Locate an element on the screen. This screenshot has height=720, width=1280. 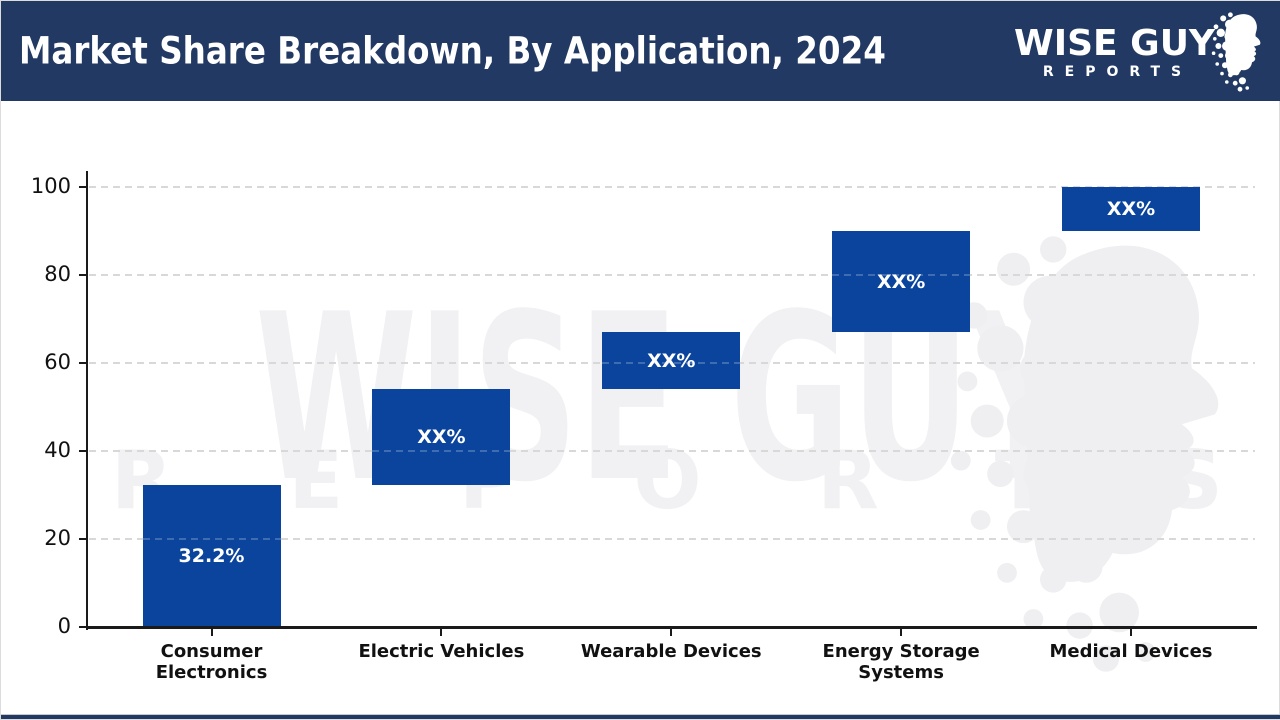
x-tick-label: Consumer Electronics is located at coordinates (211, 662).